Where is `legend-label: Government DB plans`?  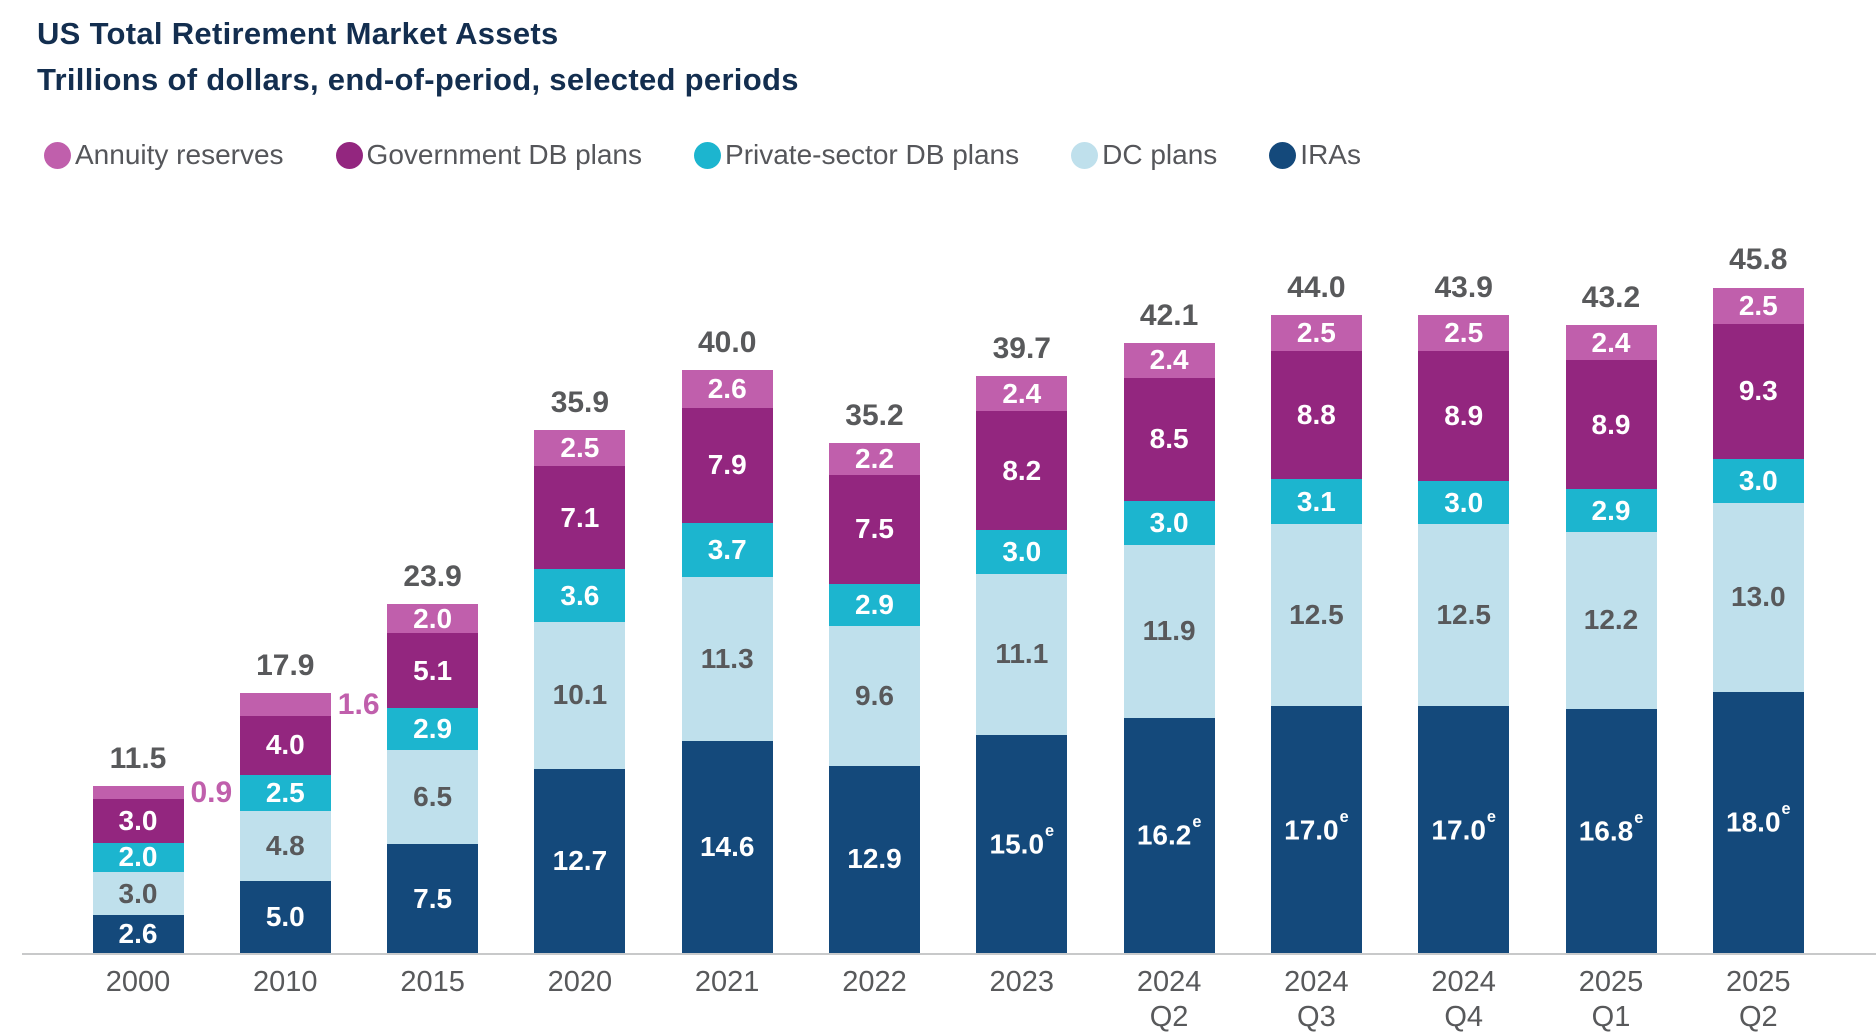 legend-label: Government DB plans is located at coordinates (504, 155).